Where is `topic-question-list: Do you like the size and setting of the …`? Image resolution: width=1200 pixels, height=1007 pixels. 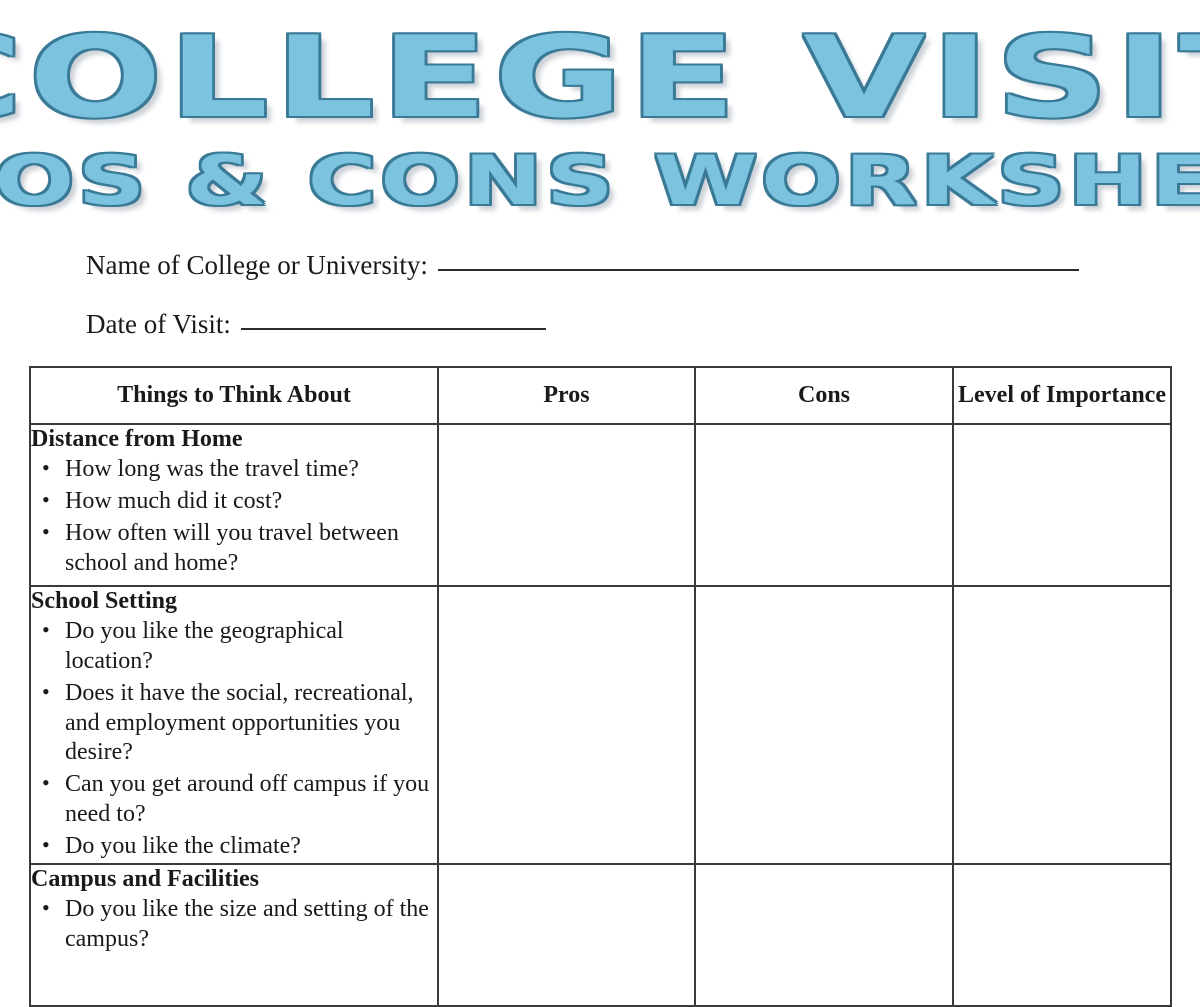 topic-question-list: Do you like the size and setting of the … is located at coordinates (234, 924).